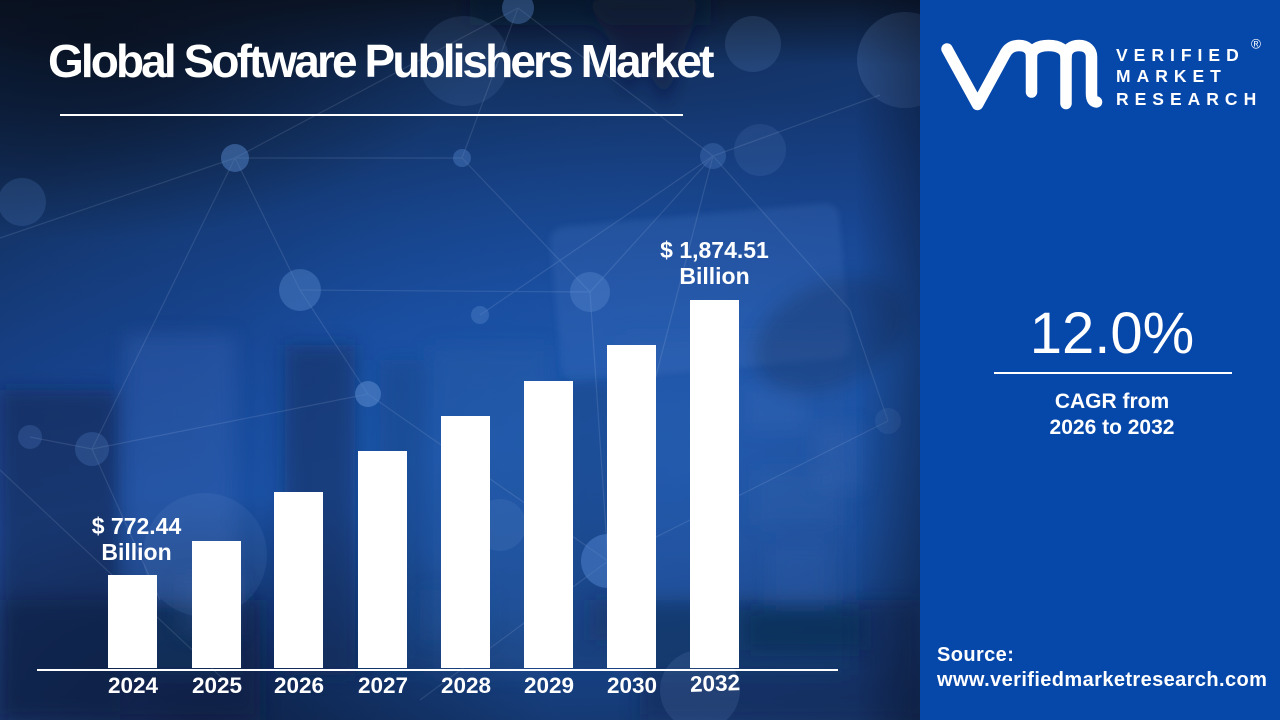  I want to click on svg-text: MARKET, so click(1171, 76).